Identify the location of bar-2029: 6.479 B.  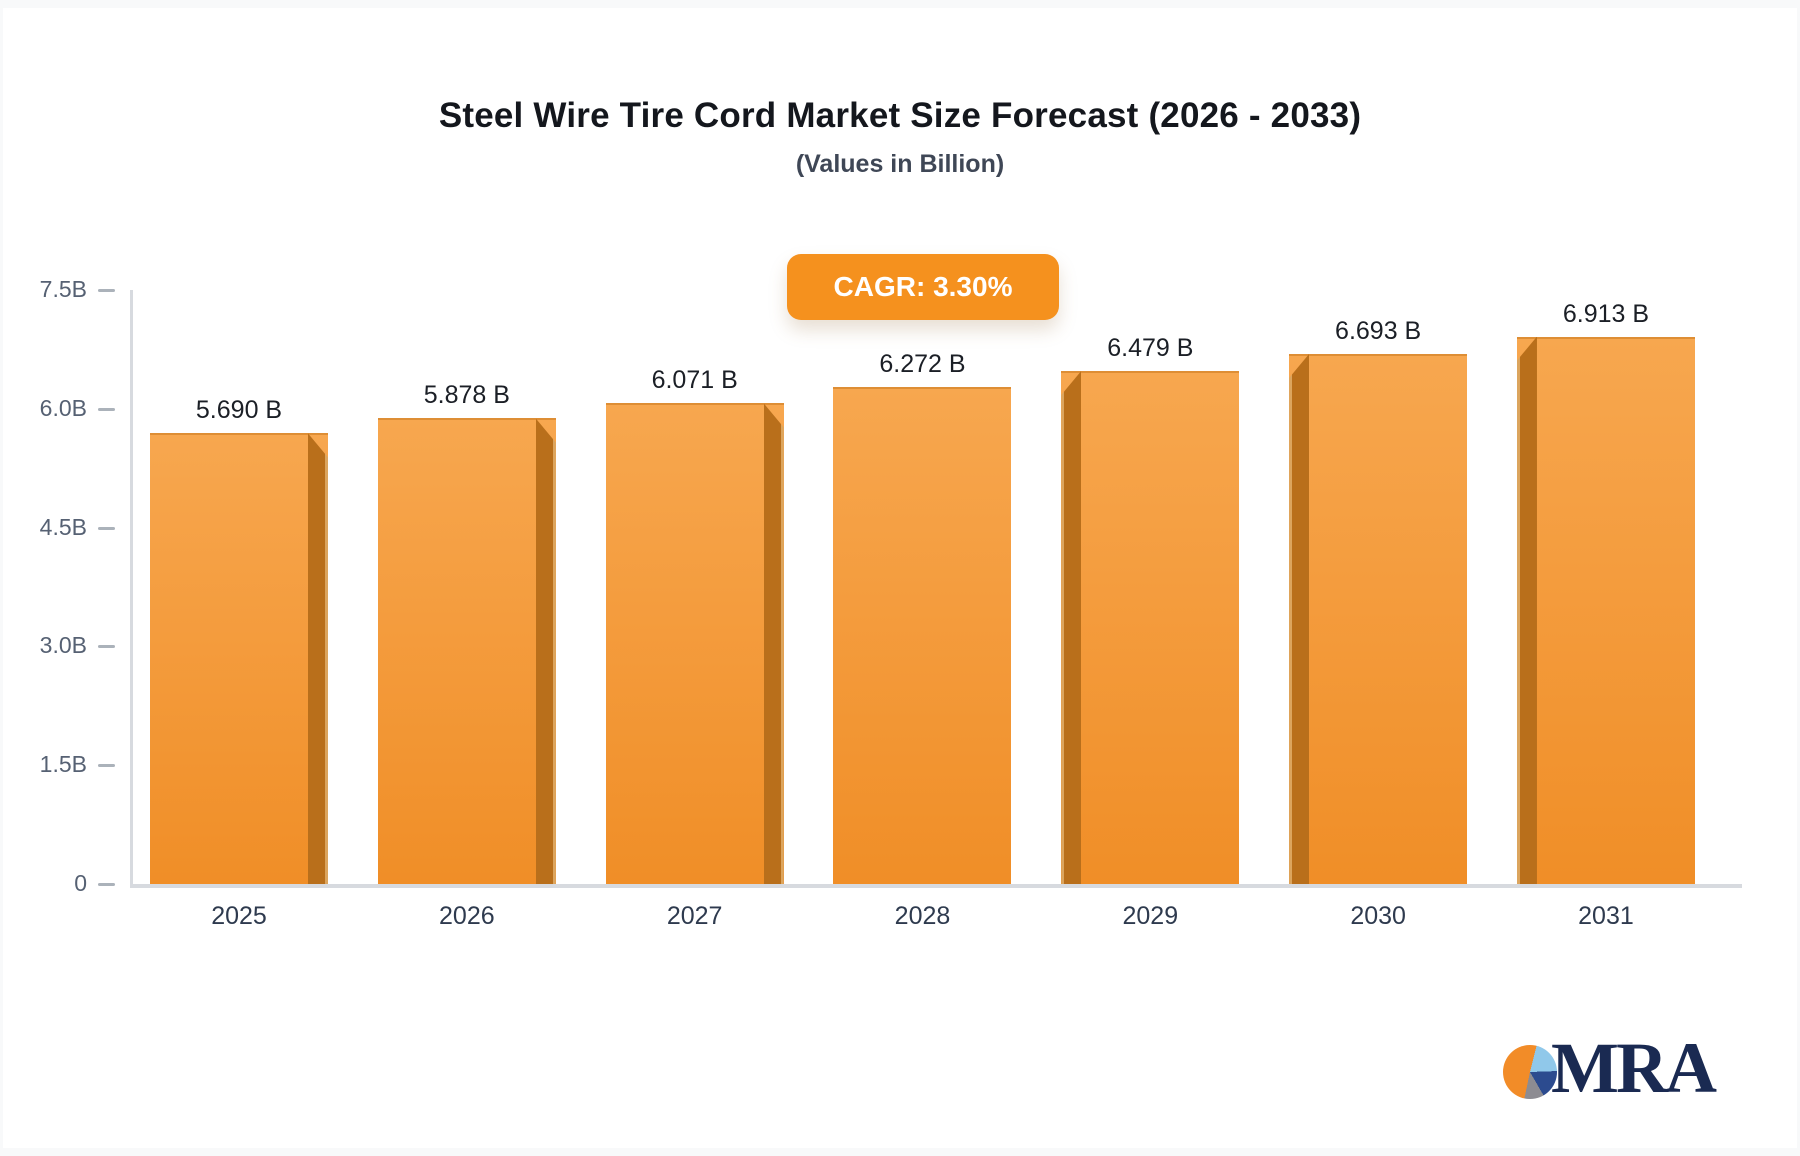
(1150, 609).